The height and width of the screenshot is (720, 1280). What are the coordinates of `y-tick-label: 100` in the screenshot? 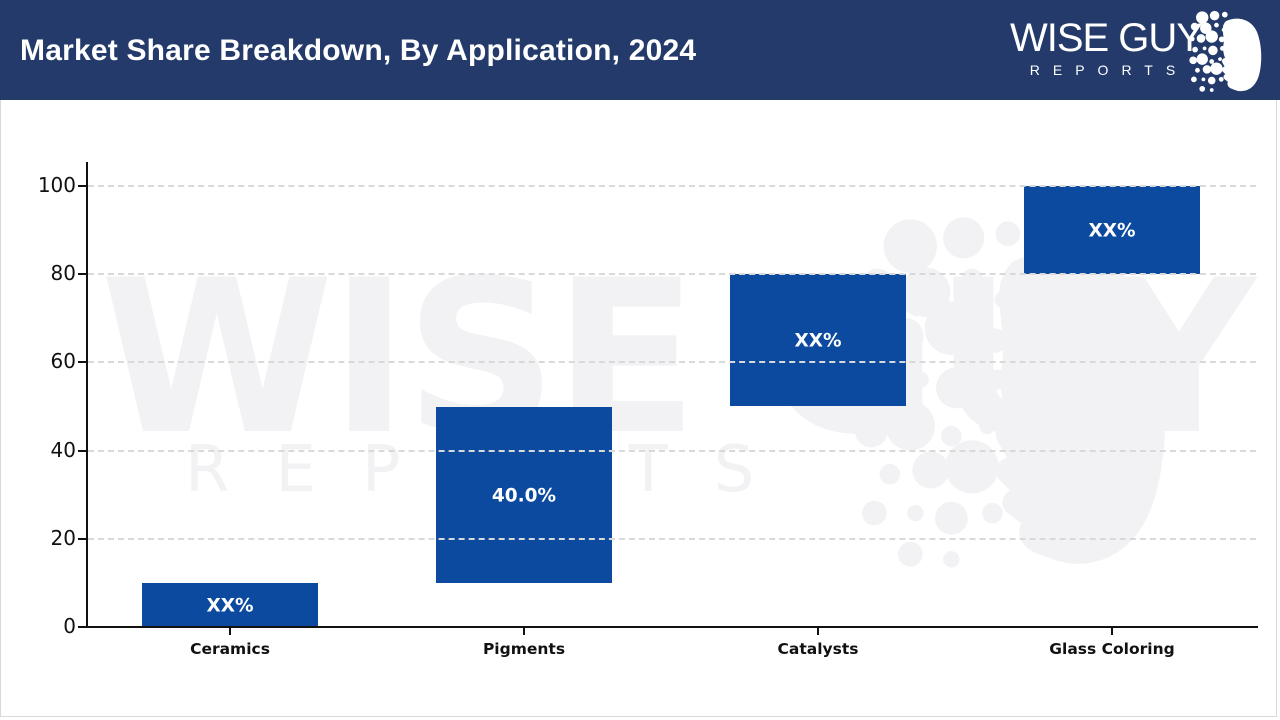 It's located at (56, 185).